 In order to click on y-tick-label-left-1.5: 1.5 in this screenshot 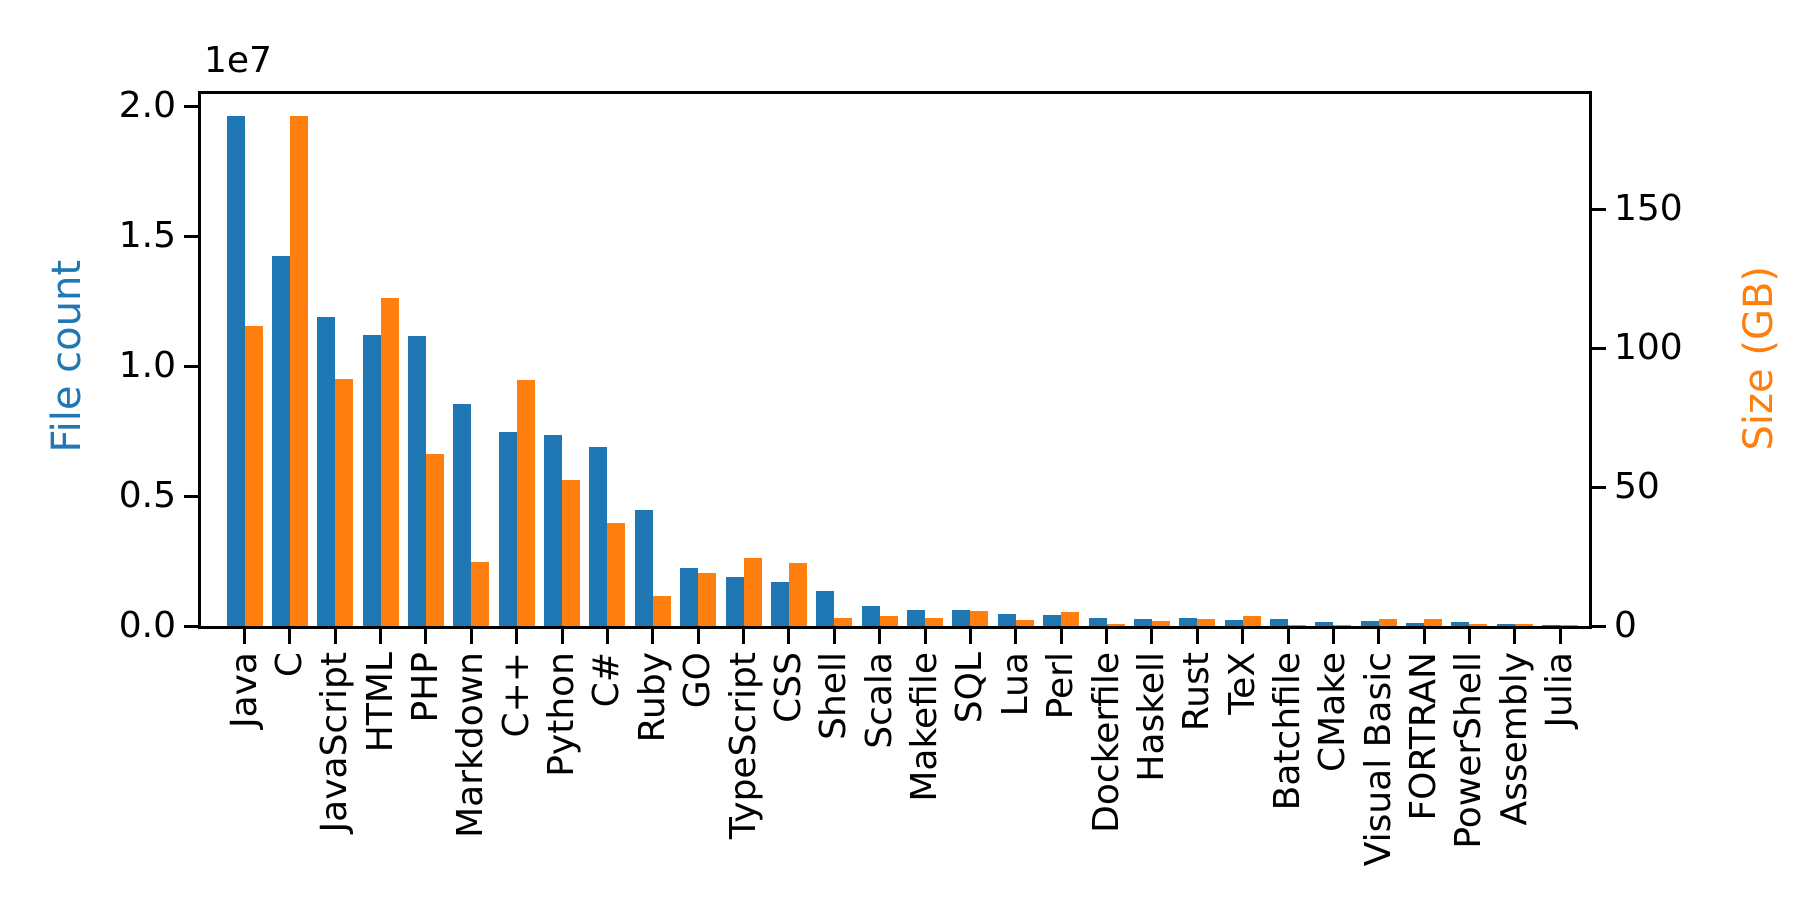, I will do `click(147, 235)`.